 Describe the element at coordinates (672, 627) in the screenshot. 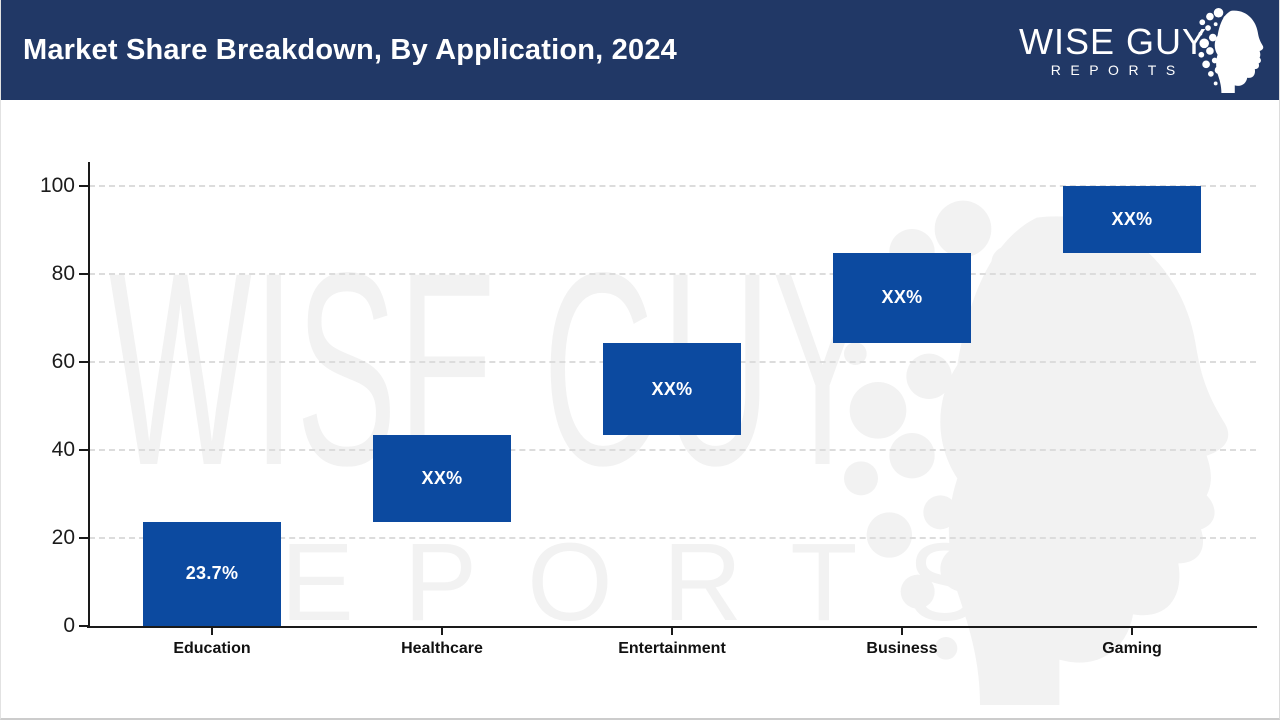

I see `x-axis-line` at that location.